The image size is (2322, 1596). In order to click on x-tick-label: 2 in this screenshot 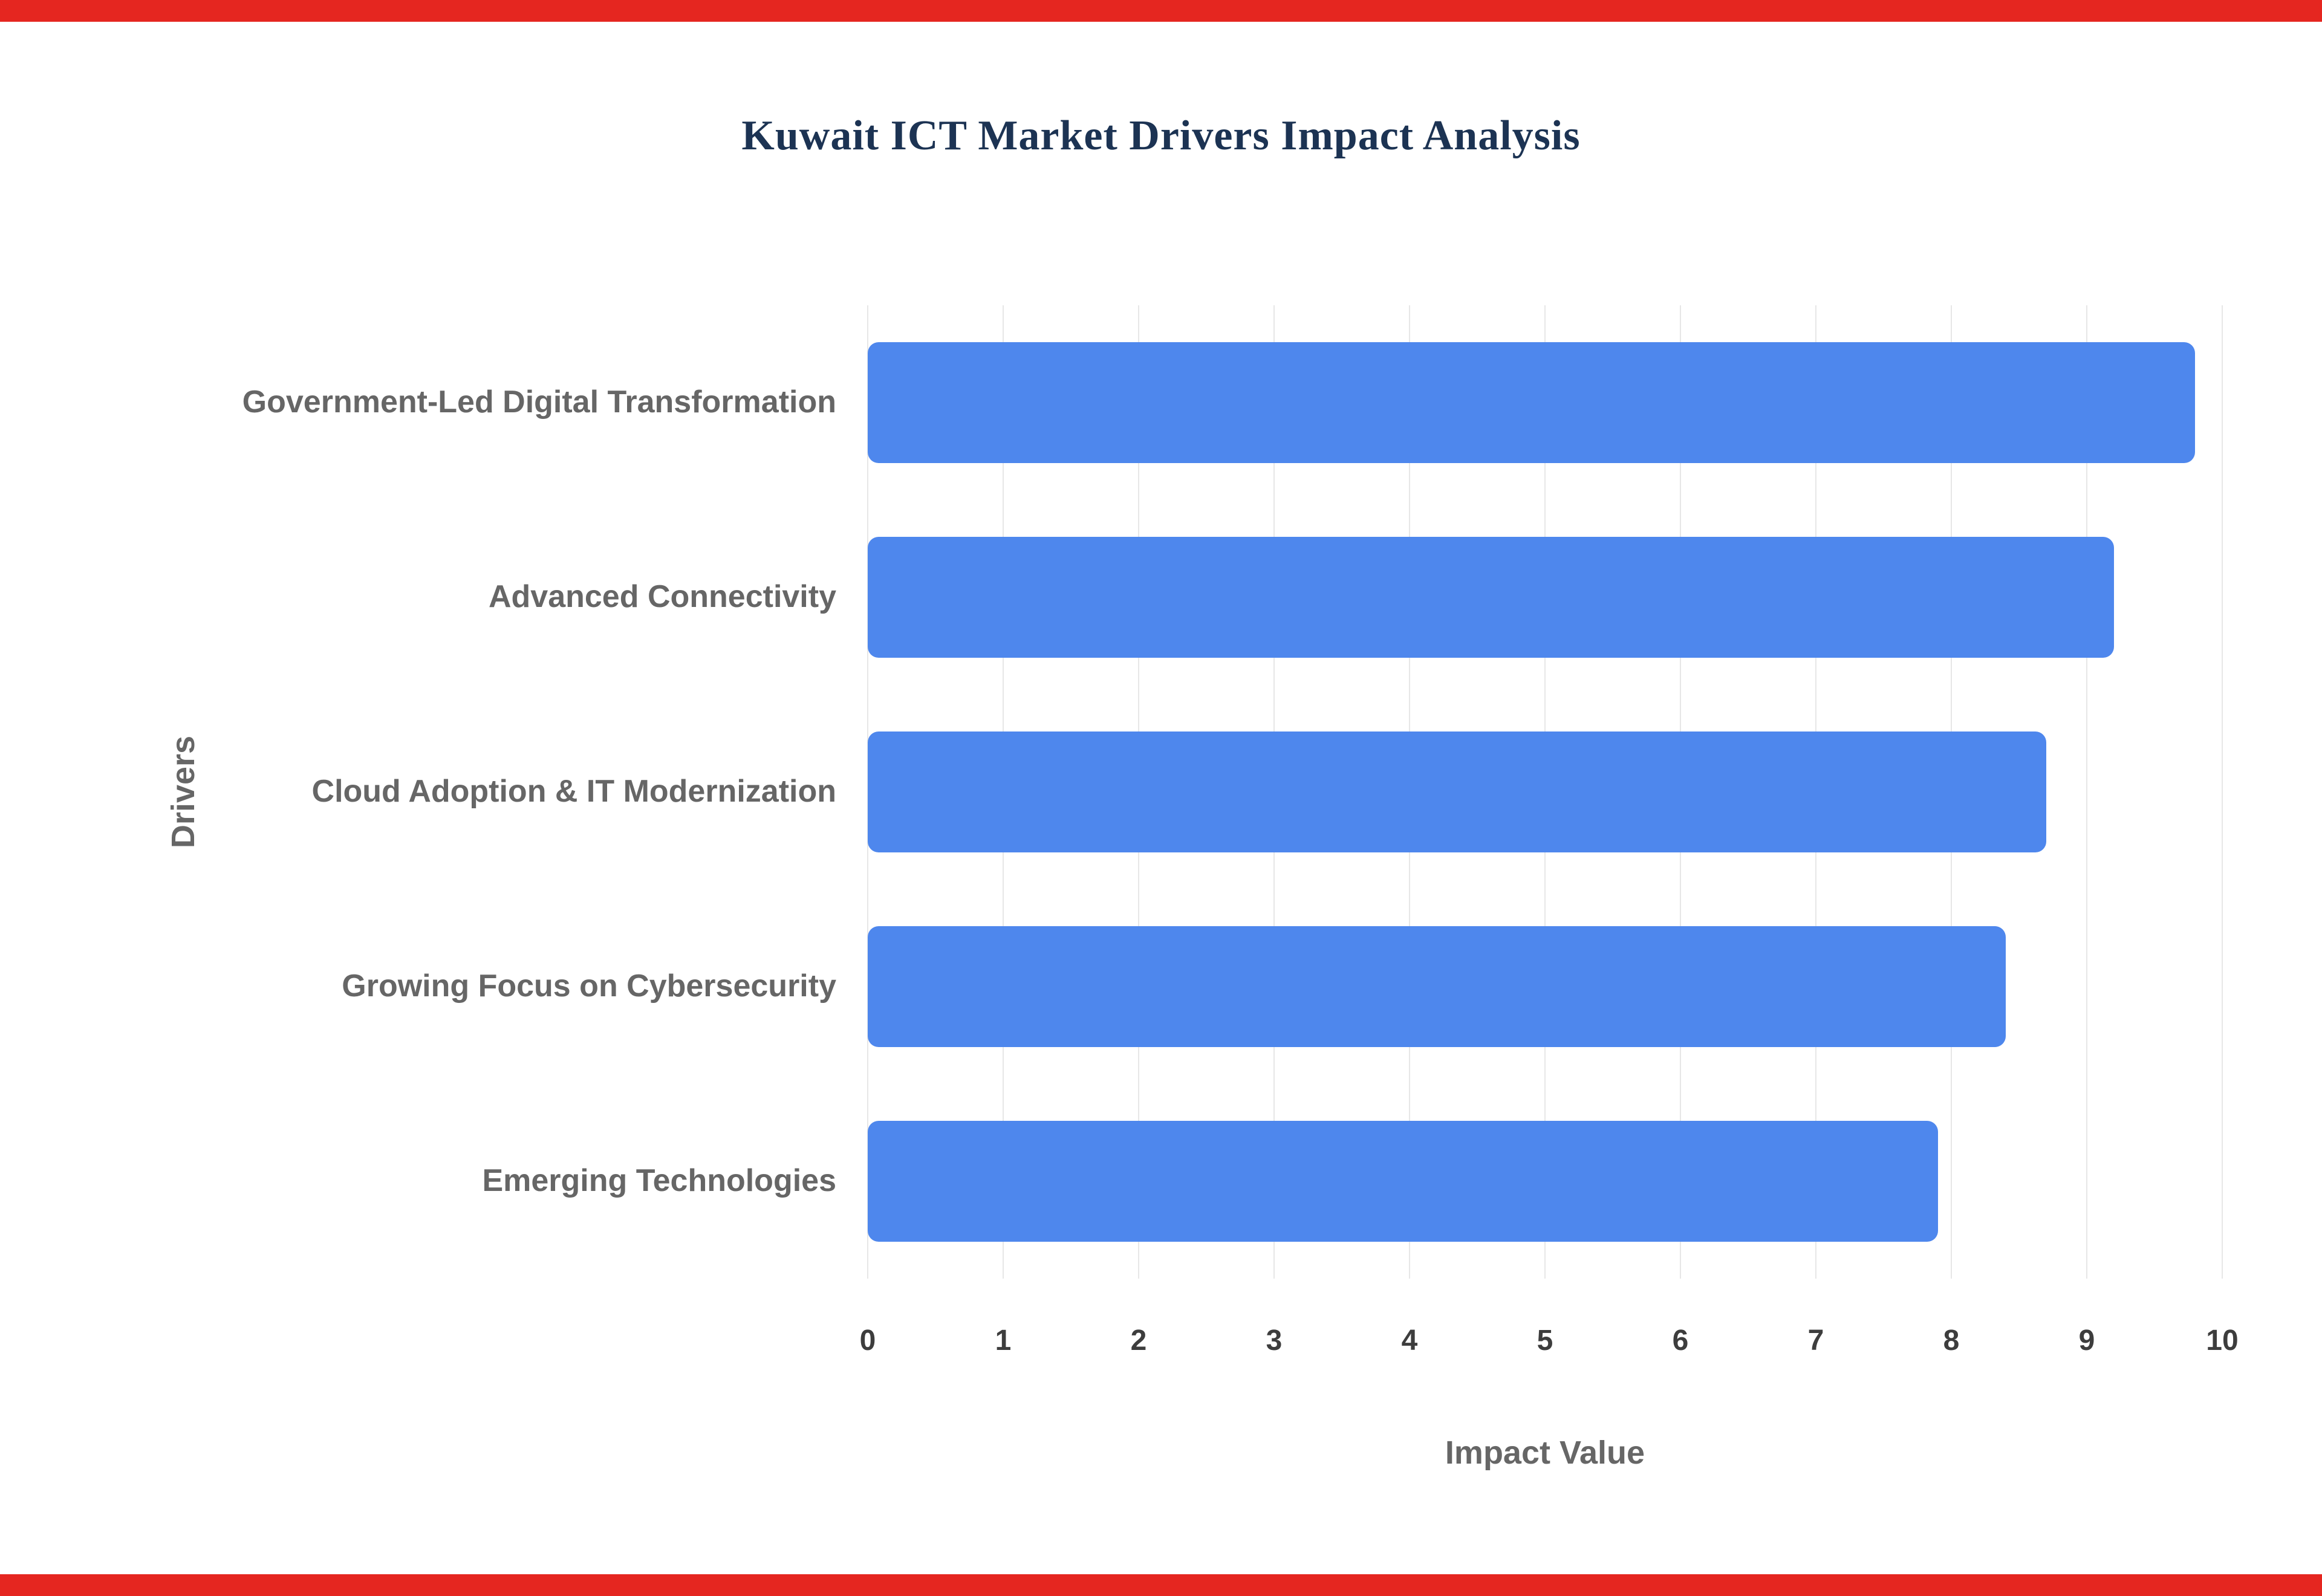, I will do `click(1138, 1341)`.